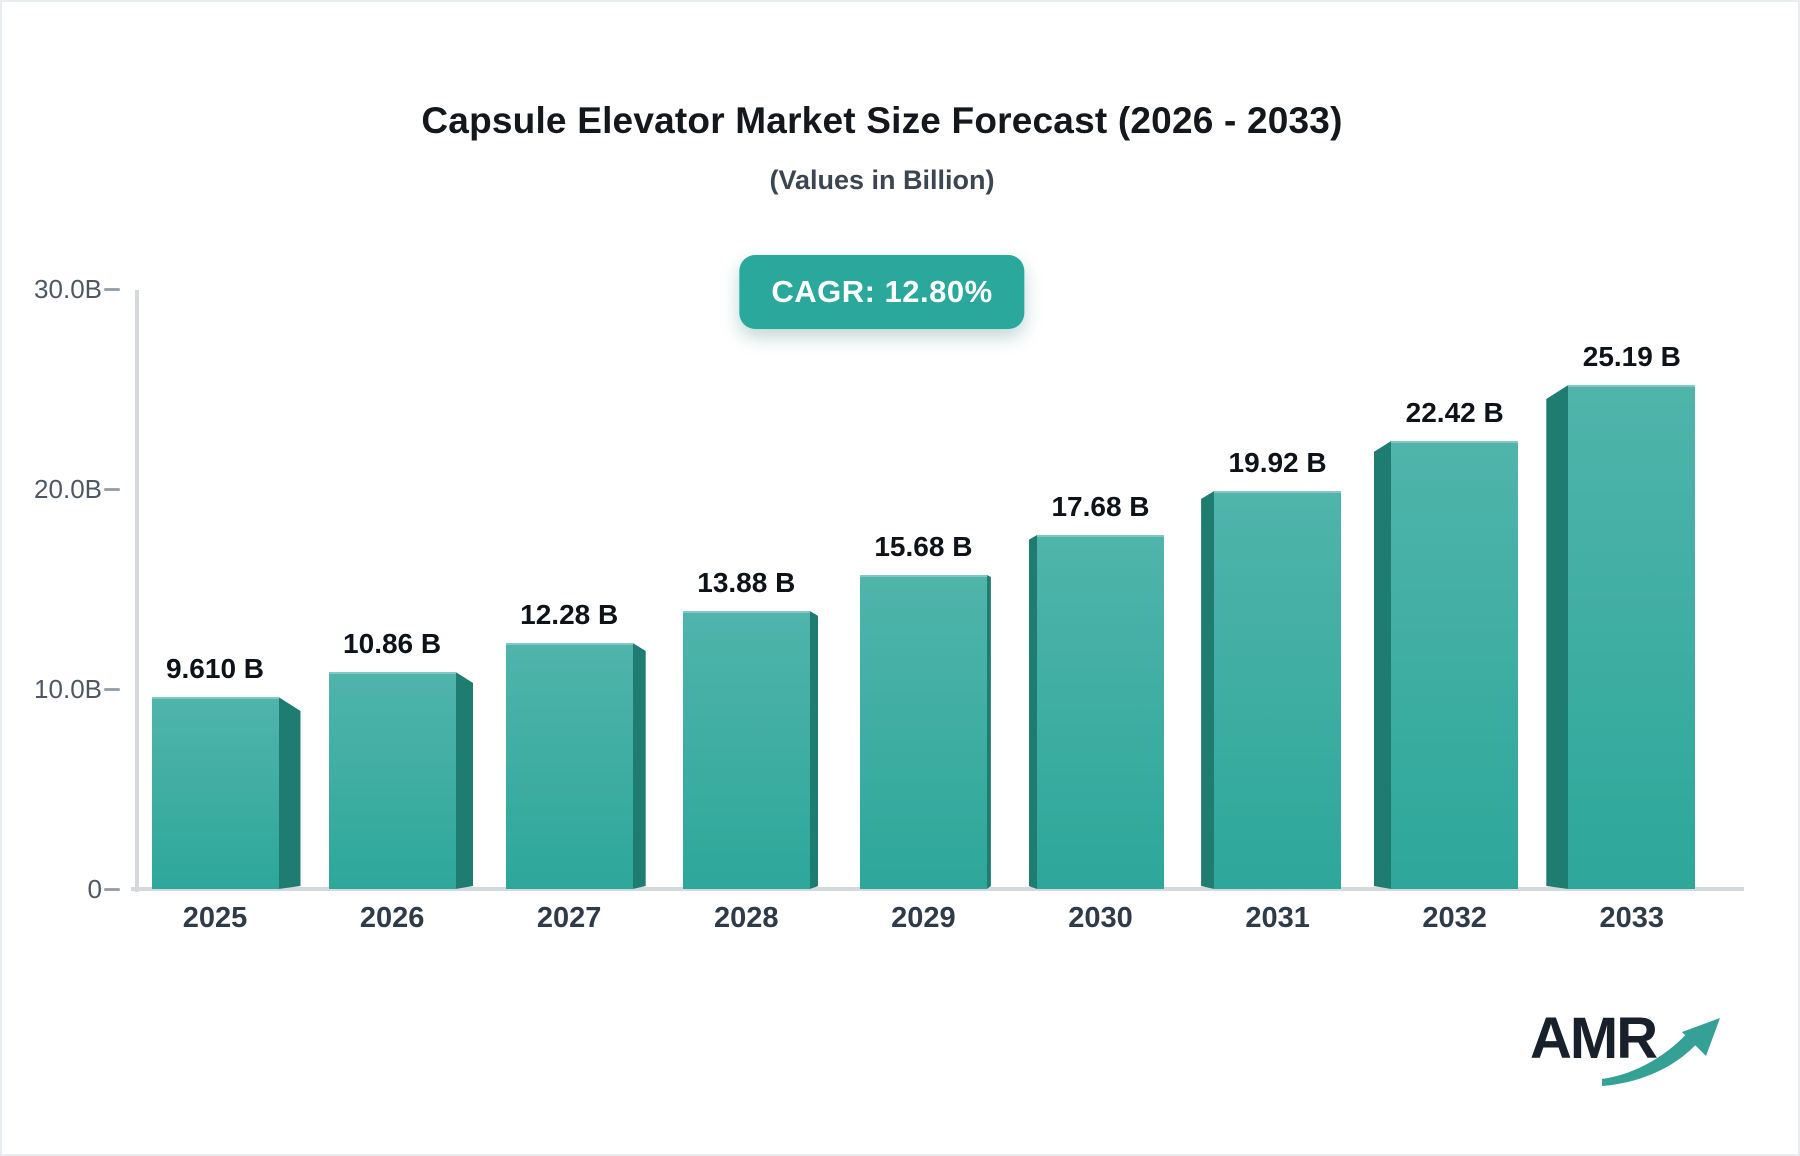 This screenshot has height=1156, width=1800. I want to click on bar-value-label: 17.68 B, so click(1100, 506).